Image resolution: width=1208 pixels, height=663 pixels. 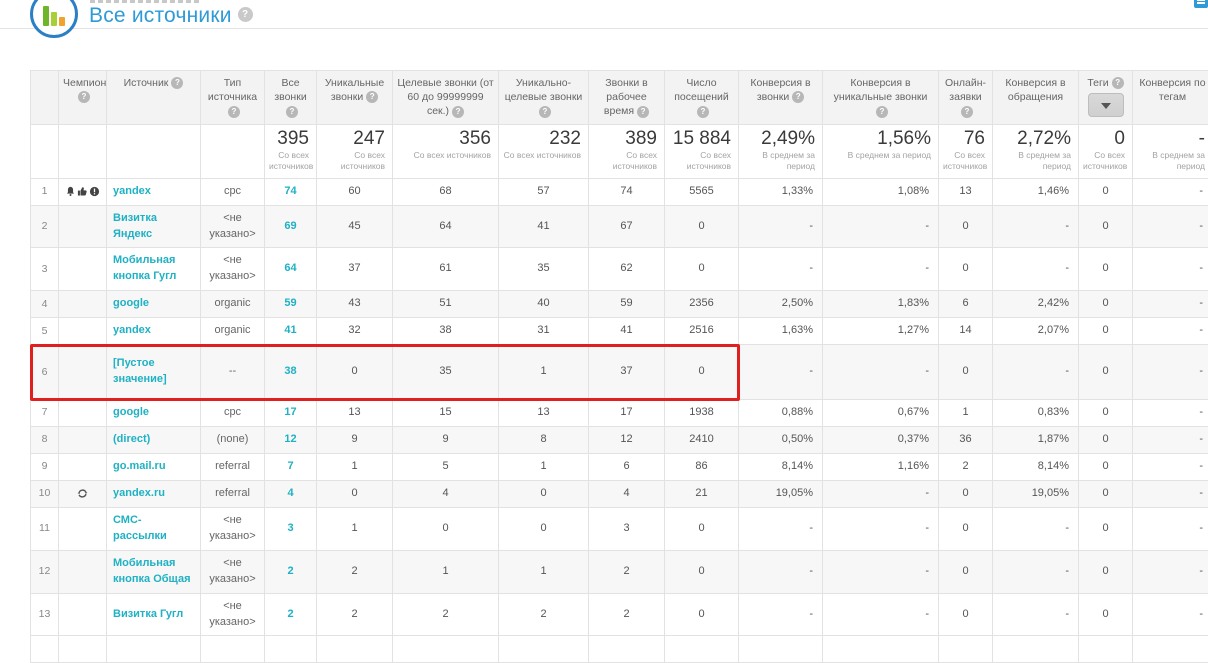 I want to click on column-header-champions: Чемпионы?, so click(x=83, y=98).